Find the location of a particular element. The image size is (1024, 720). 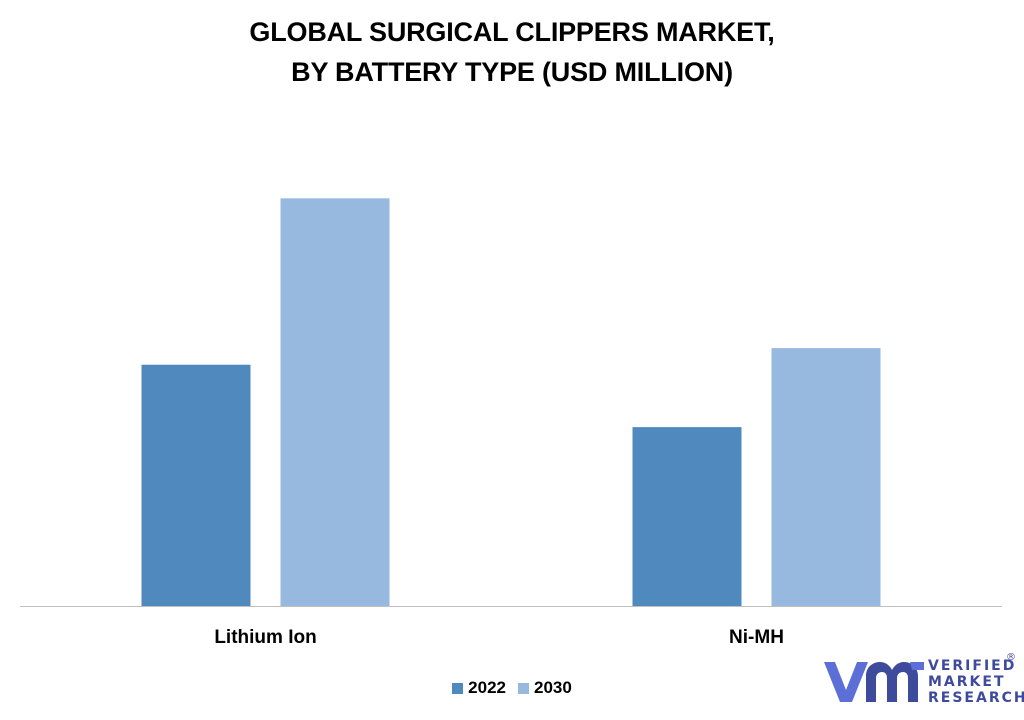

bar-lithium-ion-2030 is located at coordinates (335, 402).